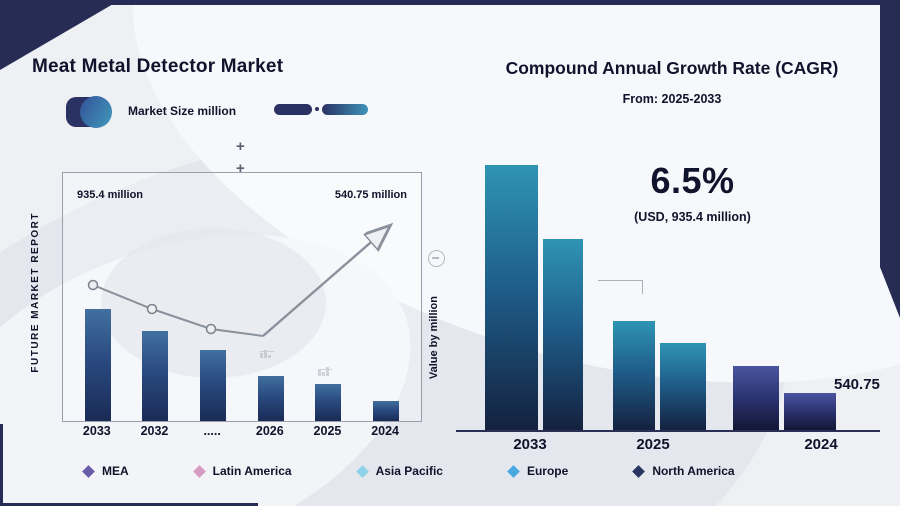 This screenshot has width=900, height=506. Describe the element at coordinates (154, 431) in the screenshot. I see `x-axis-label: 2032` at that location.